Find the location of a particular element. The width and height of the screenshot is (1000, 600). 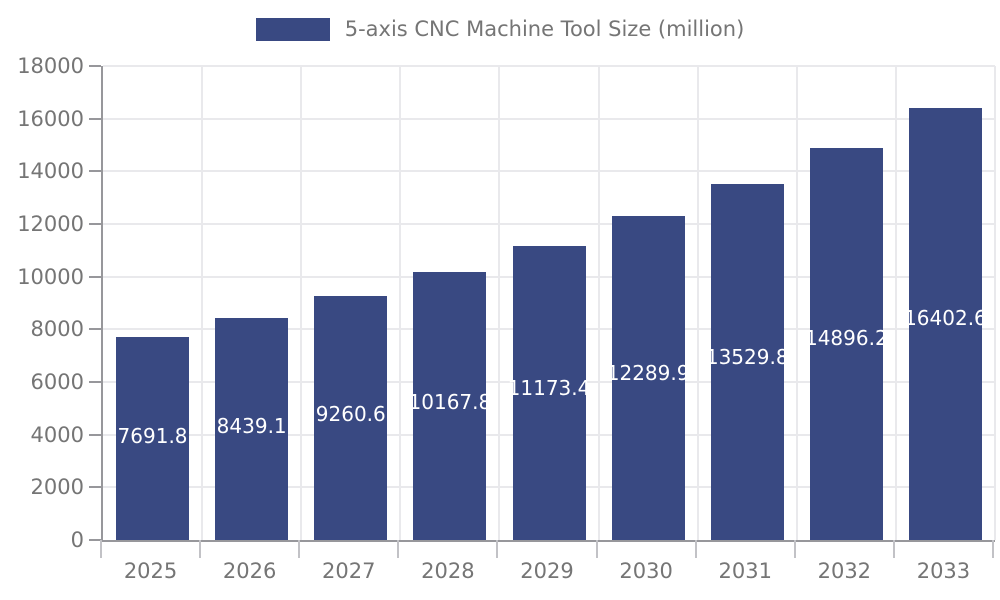

y-axis-tick-label: 0 is located at coordinates (77, 540).